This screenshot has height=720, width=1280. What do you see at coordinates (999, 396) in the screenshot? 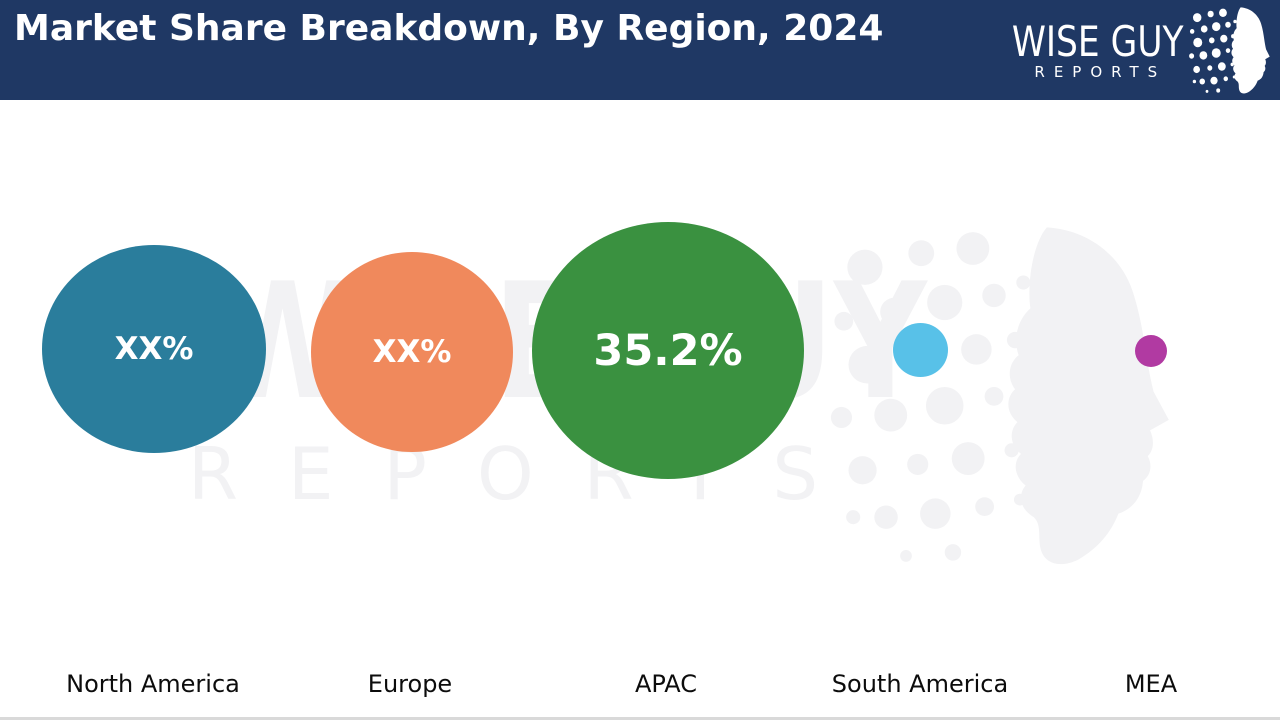
I see `watermark-head-icon` at bounding box center [999, 396].